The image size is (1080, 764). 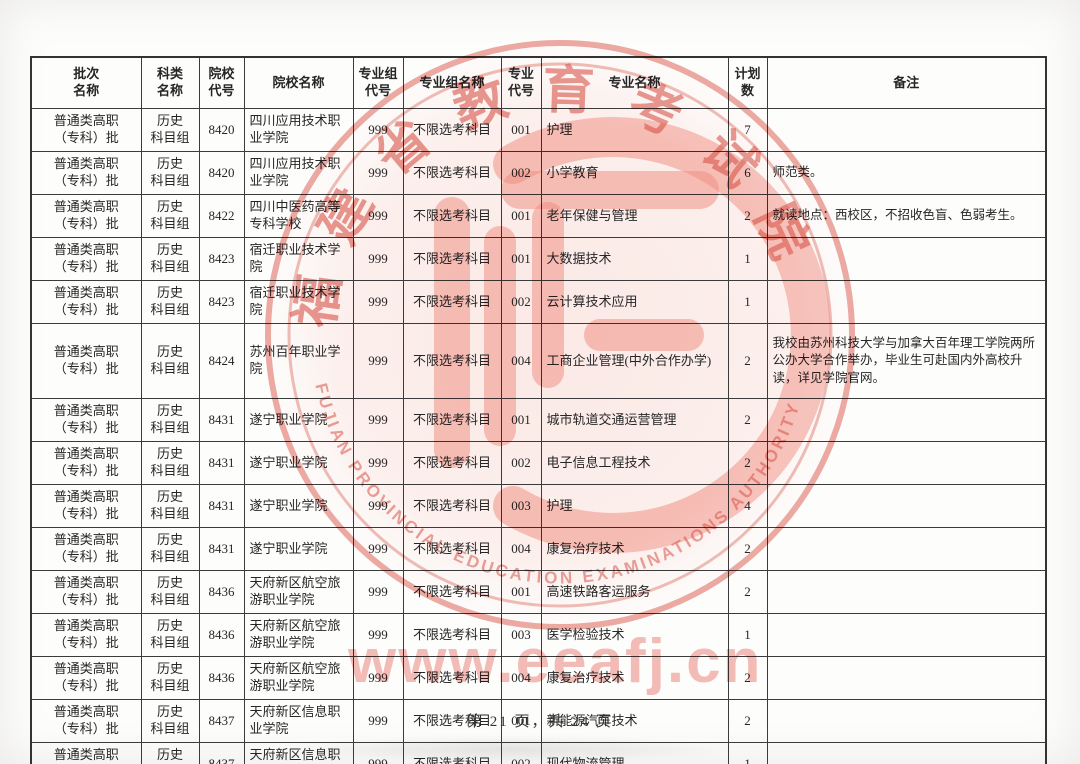 I want to click on cell-major_name: 小学教育, so click(x=634, y=173).